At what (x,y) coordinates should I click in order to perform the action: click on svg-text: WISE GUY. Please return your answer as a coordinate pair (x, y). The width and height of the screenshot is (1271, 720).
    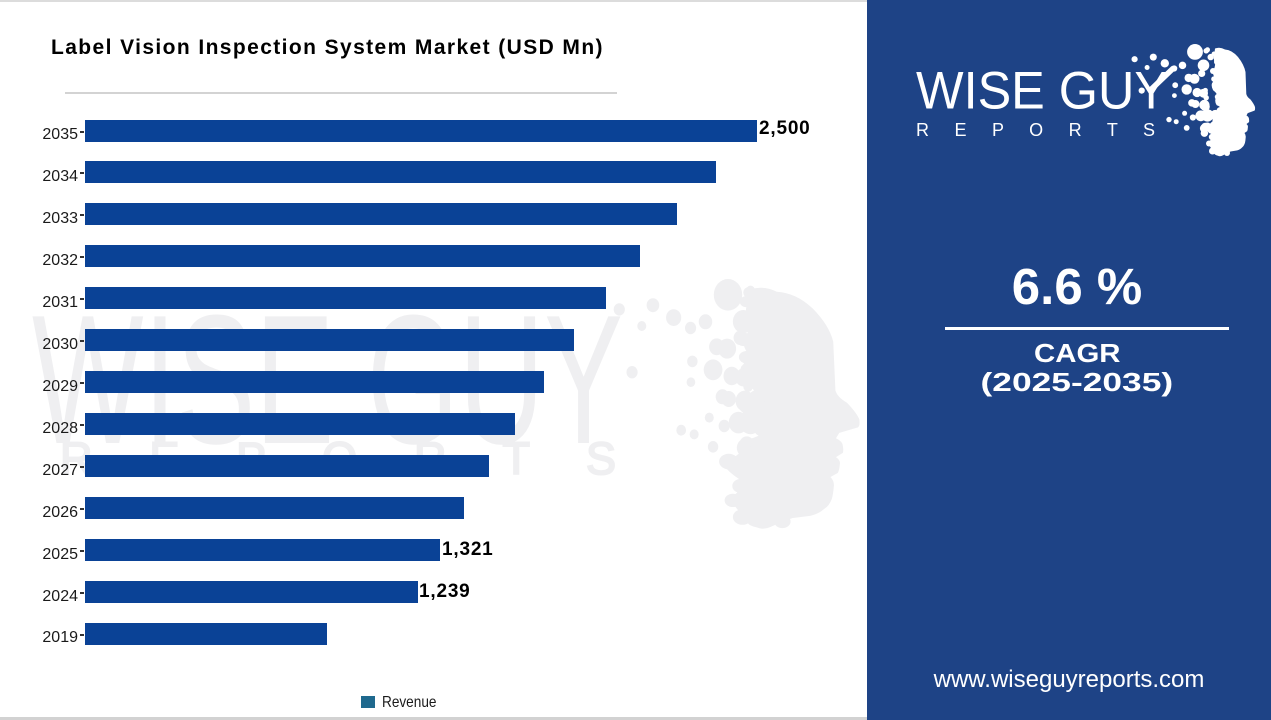
    Looking at the image, I should click on (1042, 91).